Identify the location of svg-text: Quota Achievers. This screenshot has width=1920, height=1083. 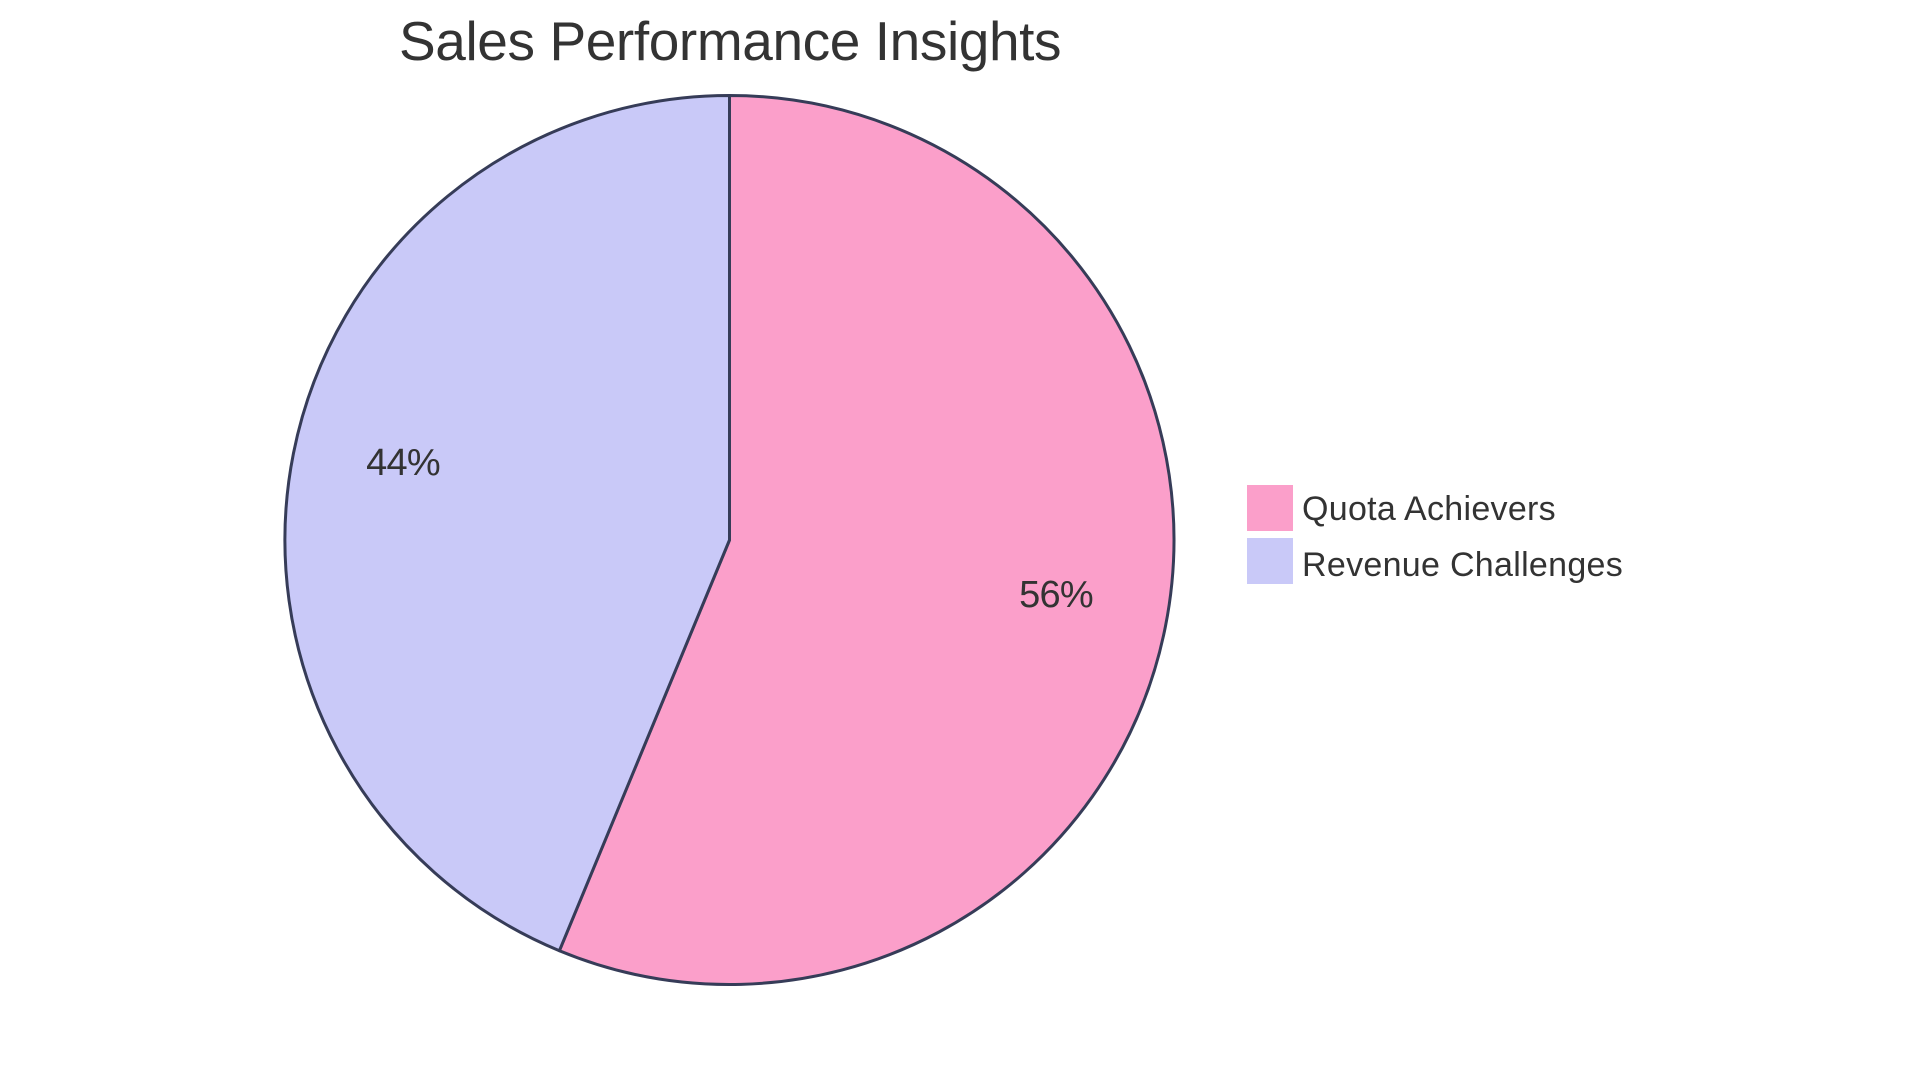
(1429, 509).